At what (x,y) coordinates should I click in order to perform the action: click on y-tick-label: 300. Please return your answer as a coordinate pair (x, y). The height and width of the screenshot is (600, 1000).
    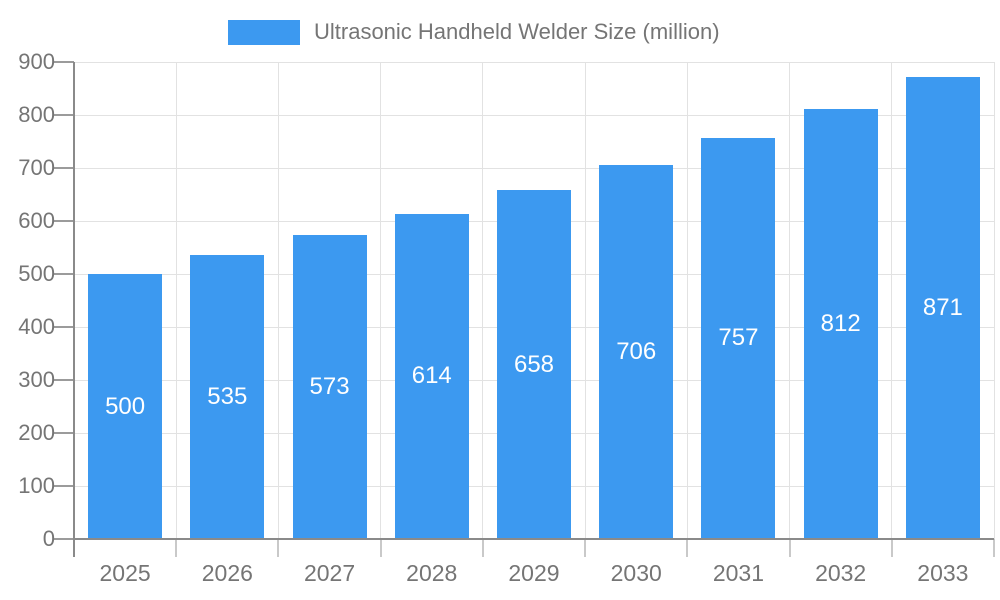
    Looking at the image, I should click on (36, 379).